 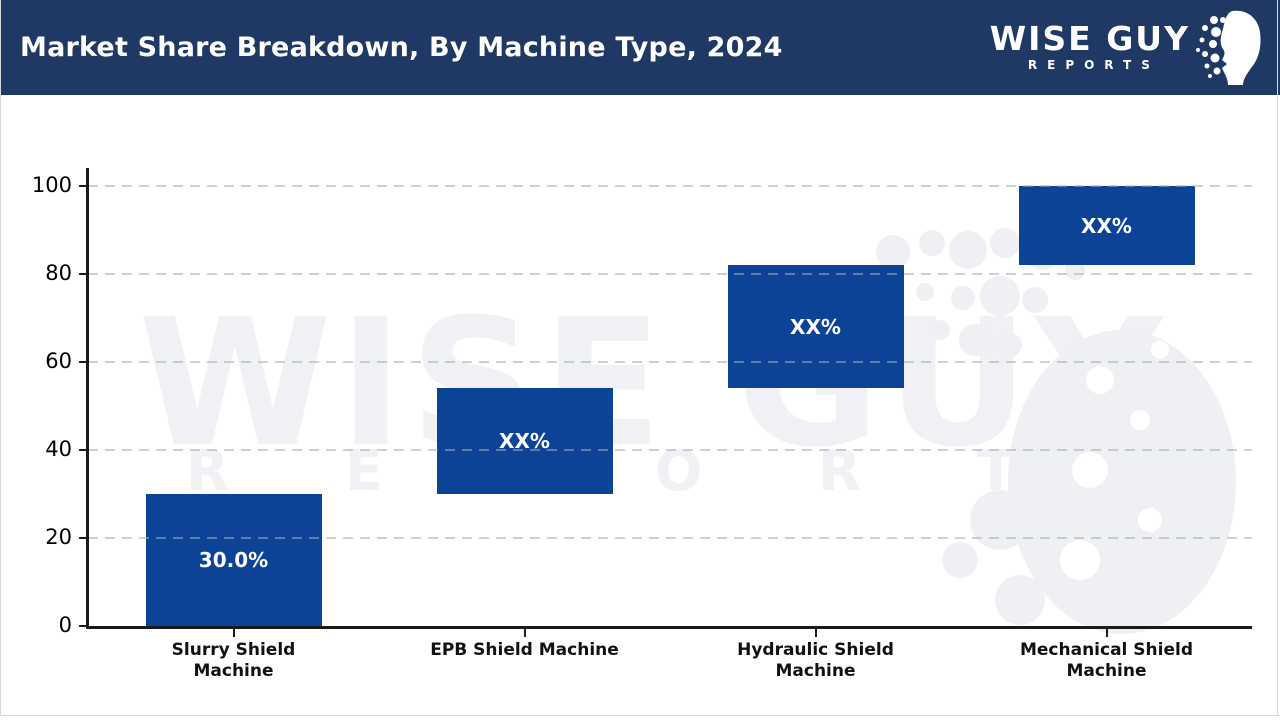 What do you see at coordinates (65, 625) in the screenshot?
I see `y-axis-tick-label: 0` at bounding box center [65, 625].